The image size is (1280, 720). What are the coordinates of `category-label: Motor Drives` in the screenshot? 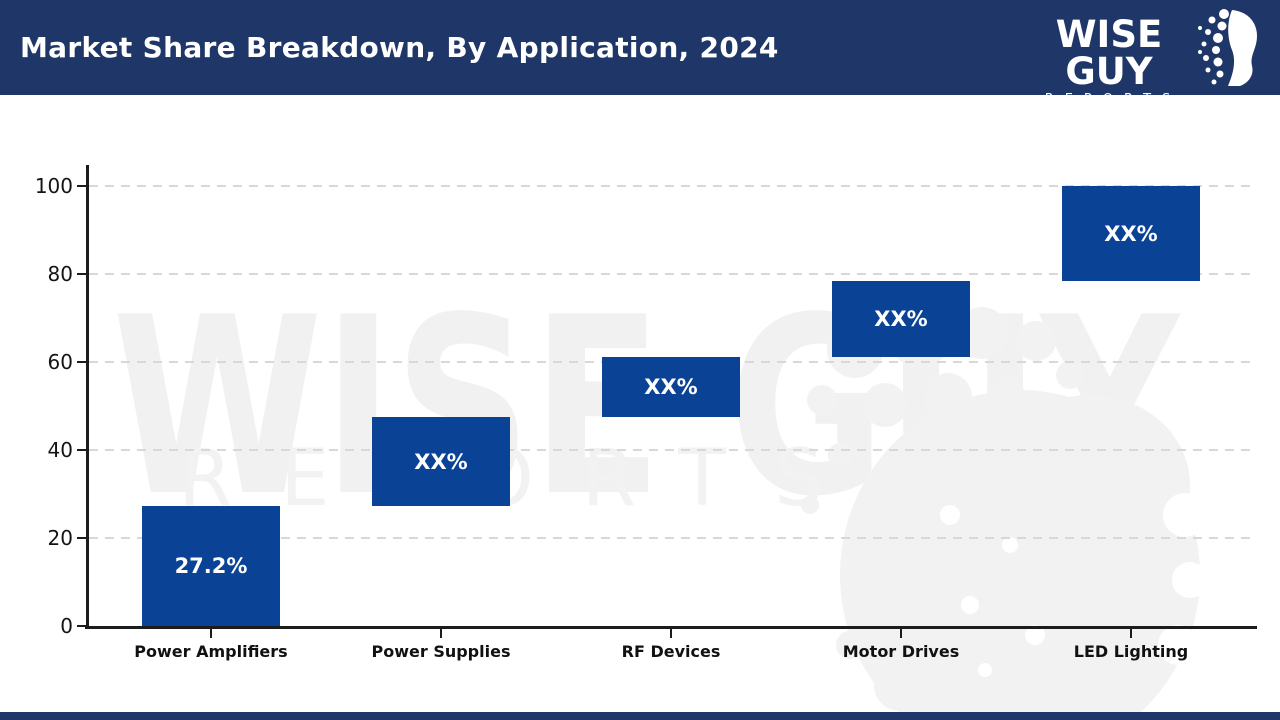 It's located at (901, 651).